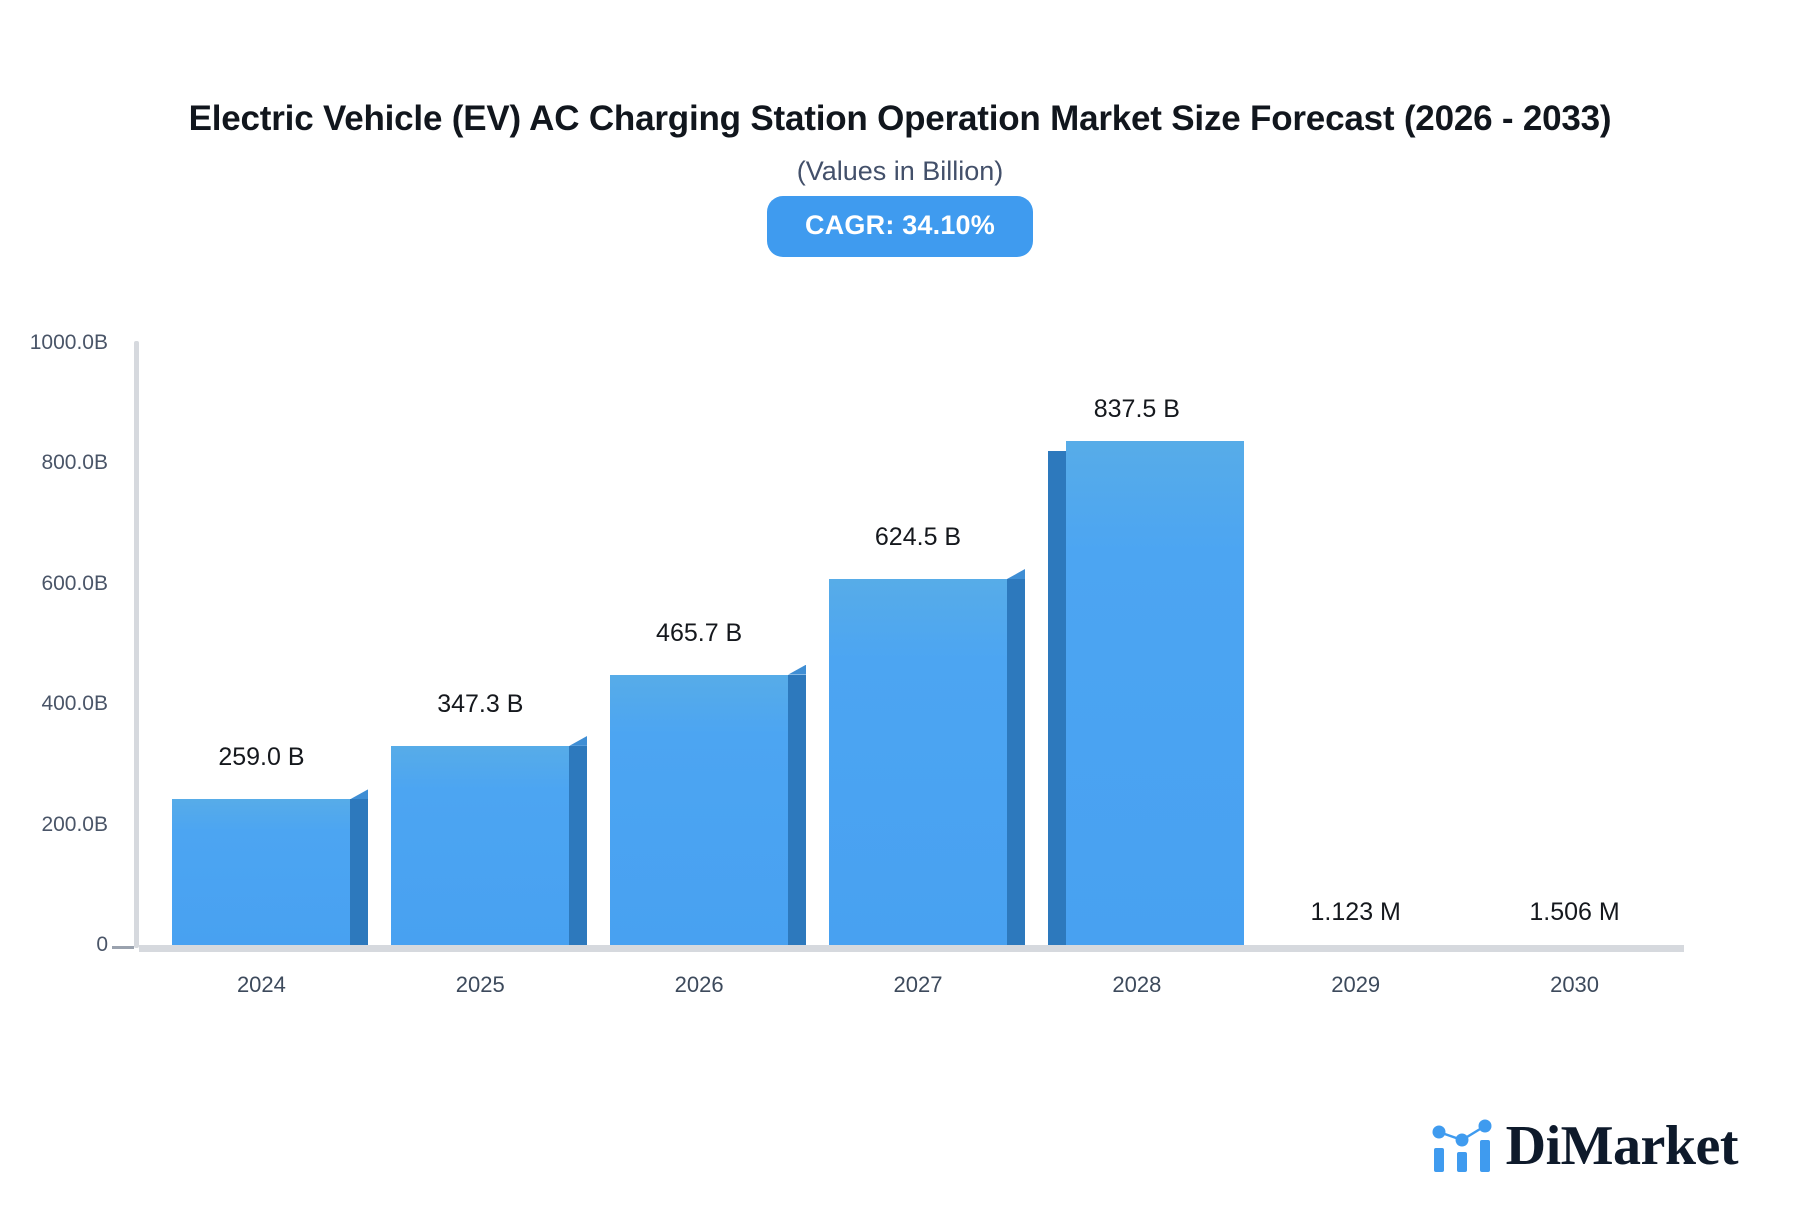 This screenshot has width=1800, height=1212. I want to click on y-axis-tick-label: 800.0B, so click(74, 463).